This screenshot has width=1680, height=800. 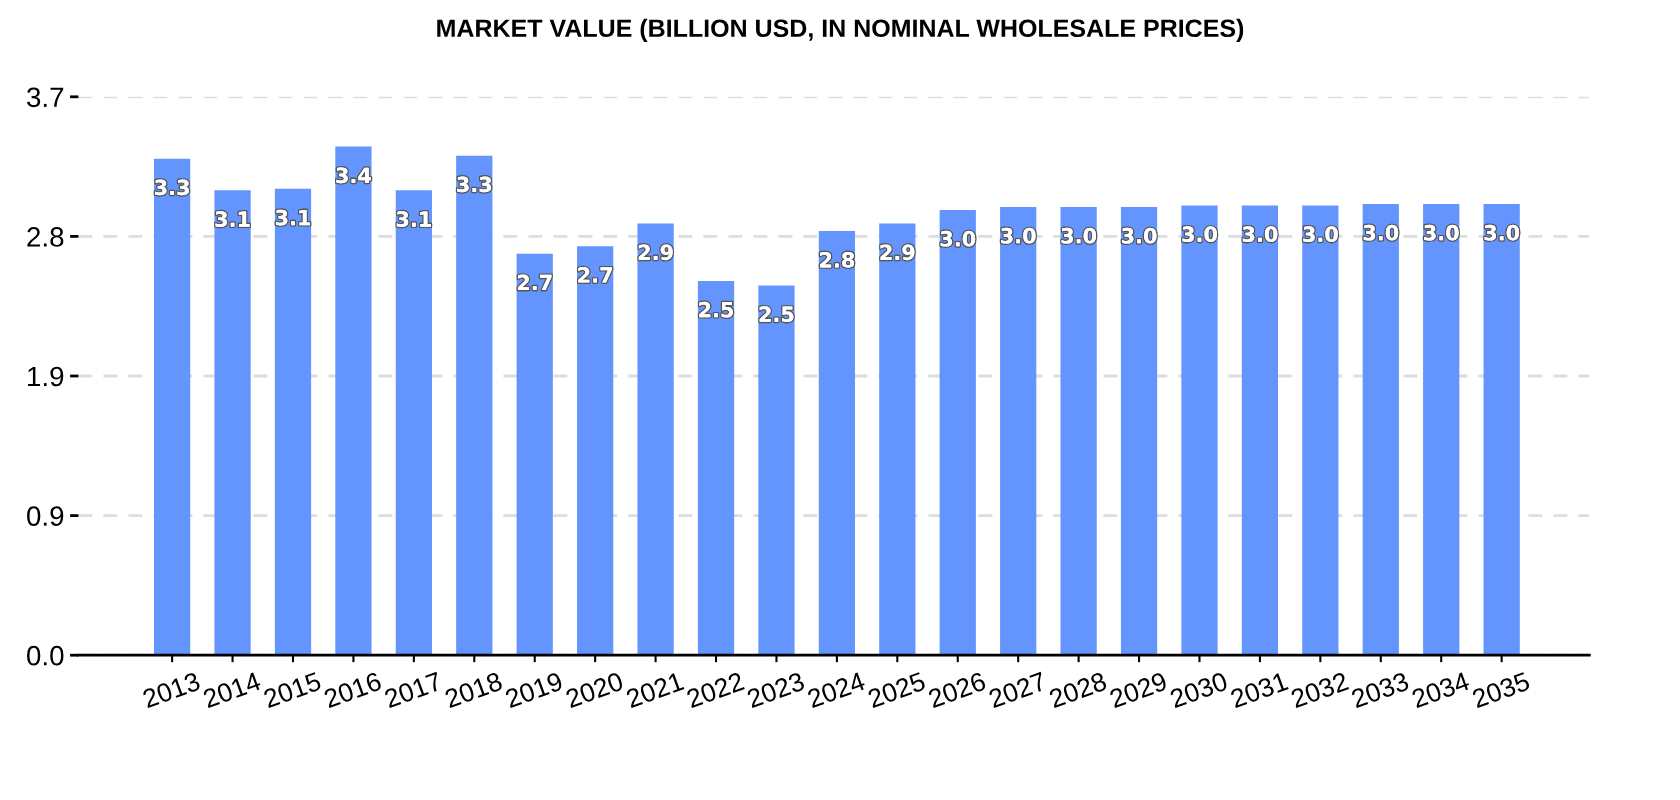 I want to click on x-tick-label: 2017, so click(x=413, y=690).